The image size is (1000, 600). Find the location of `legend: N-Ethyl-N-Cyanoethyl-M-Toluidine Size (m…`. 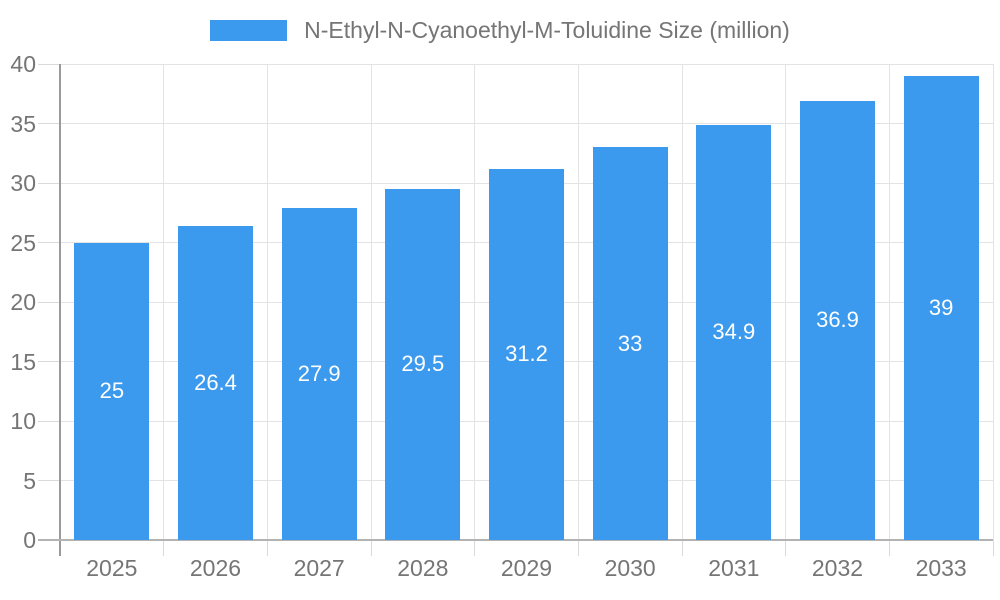

legend: N-Ethyl-N-Cyanoethyl-M-Toluidine Size (m… is located at coordinates (500, 30).